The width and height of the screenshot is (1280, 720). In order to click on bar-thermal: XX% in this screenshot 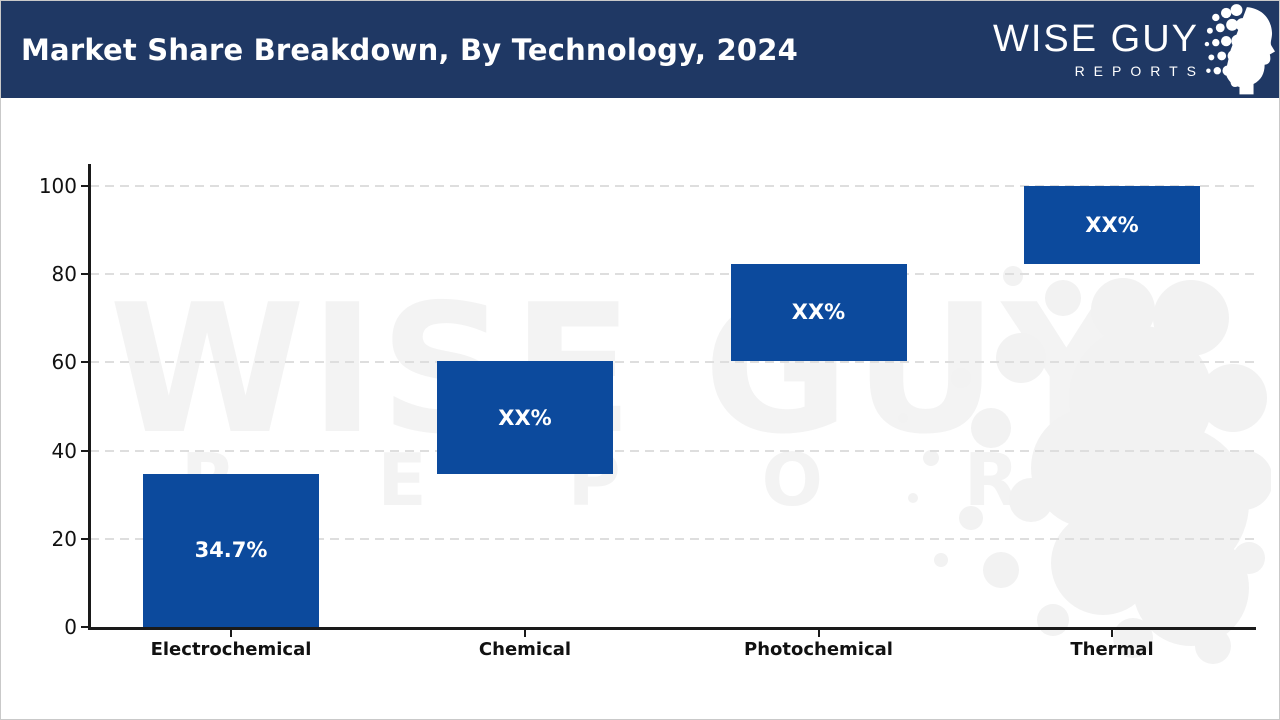, I will do `click(1112, 225)`.